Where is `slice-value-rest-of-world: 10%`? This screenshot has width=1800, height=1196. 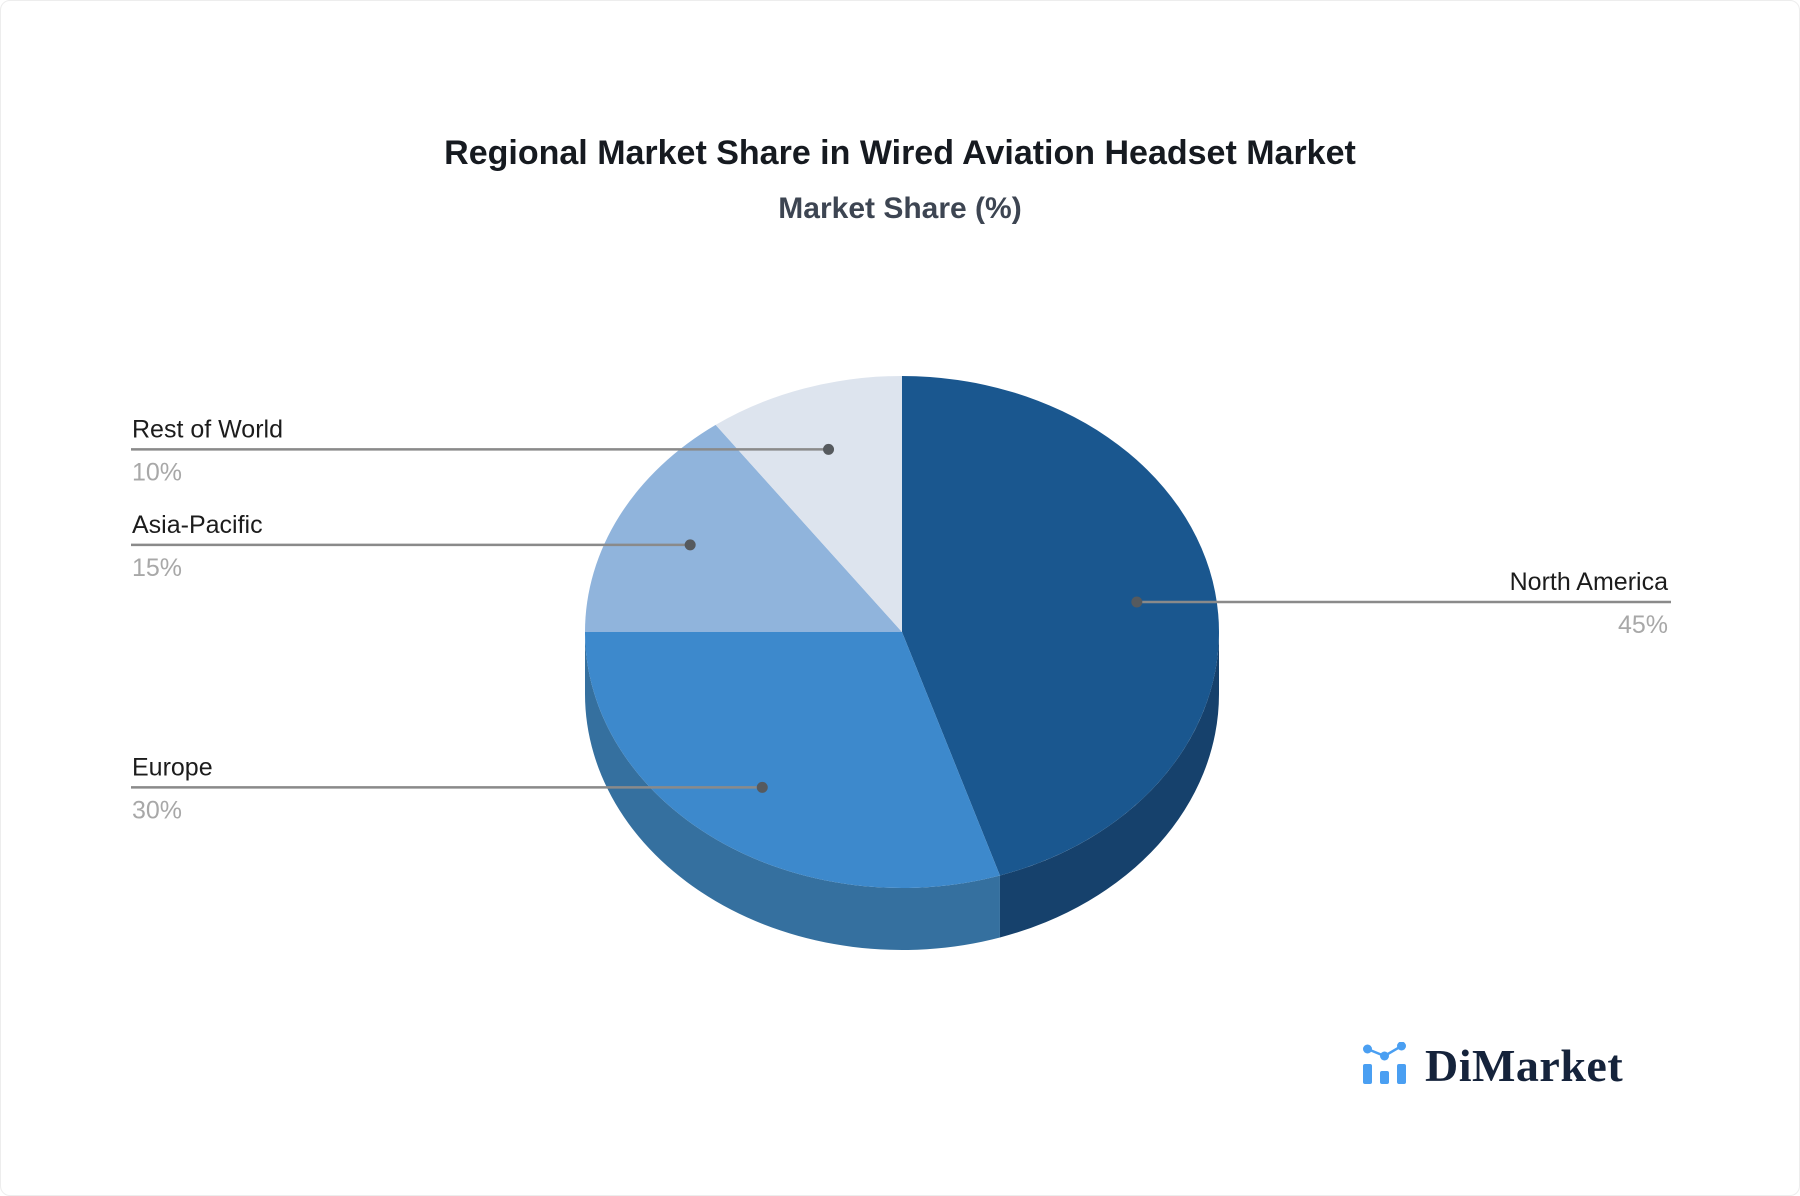 slice-value-rest-of-world: 10% is located at coordinates (157, 472).